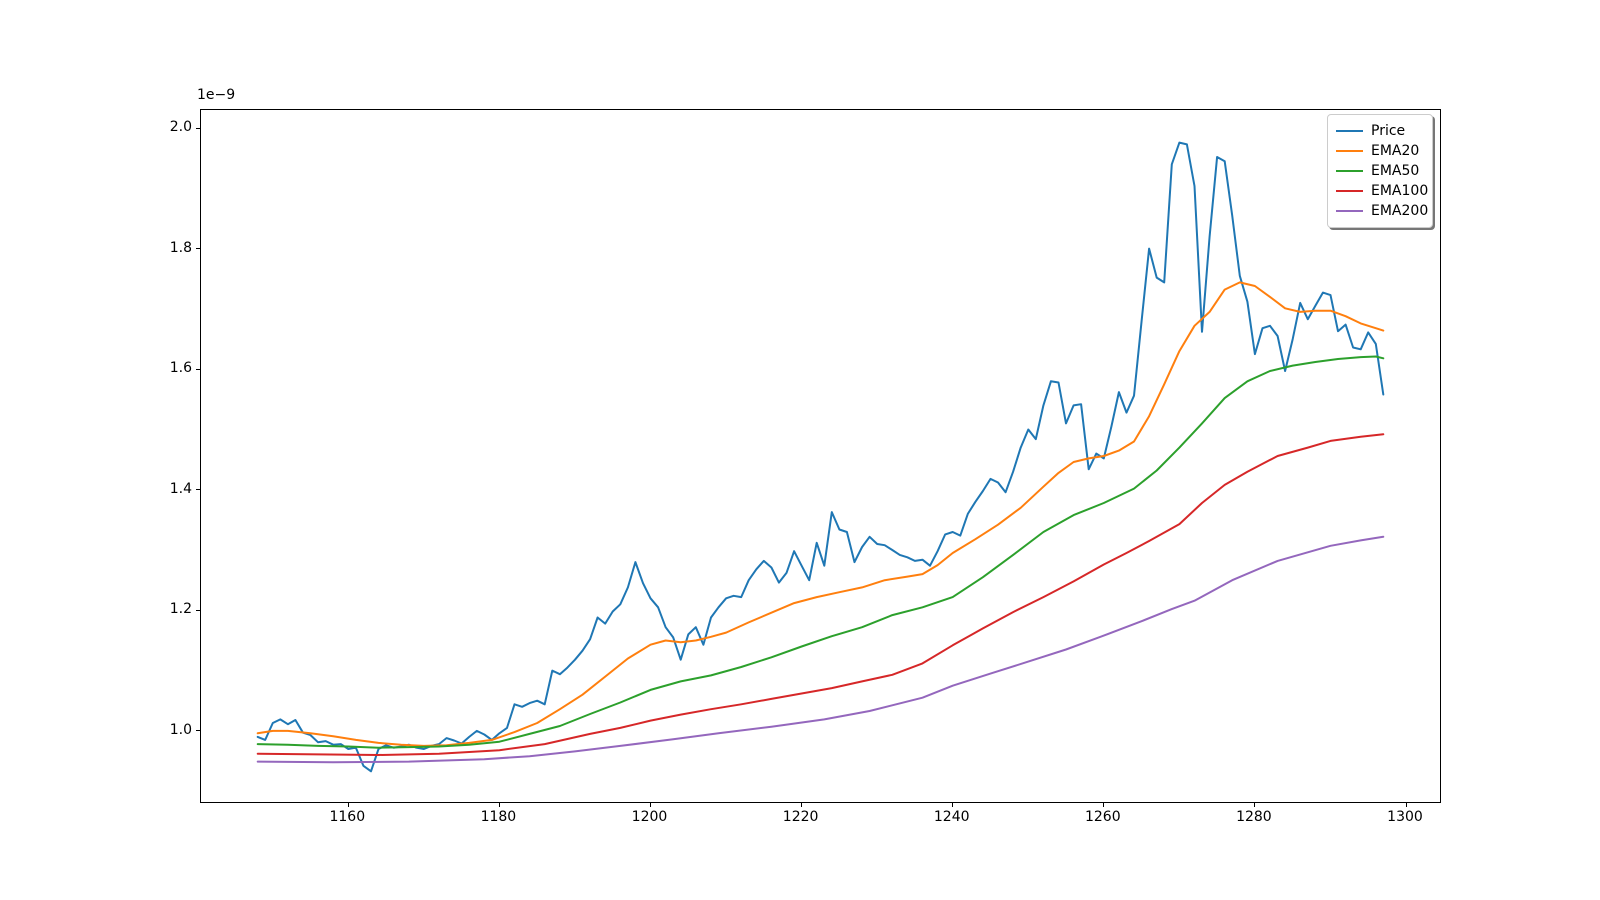 This screenshot has height=900, width=1600. Describe the element at coordinates (180, 609) in the screenshot. I see `y-tick-label: 1.2` at that location.